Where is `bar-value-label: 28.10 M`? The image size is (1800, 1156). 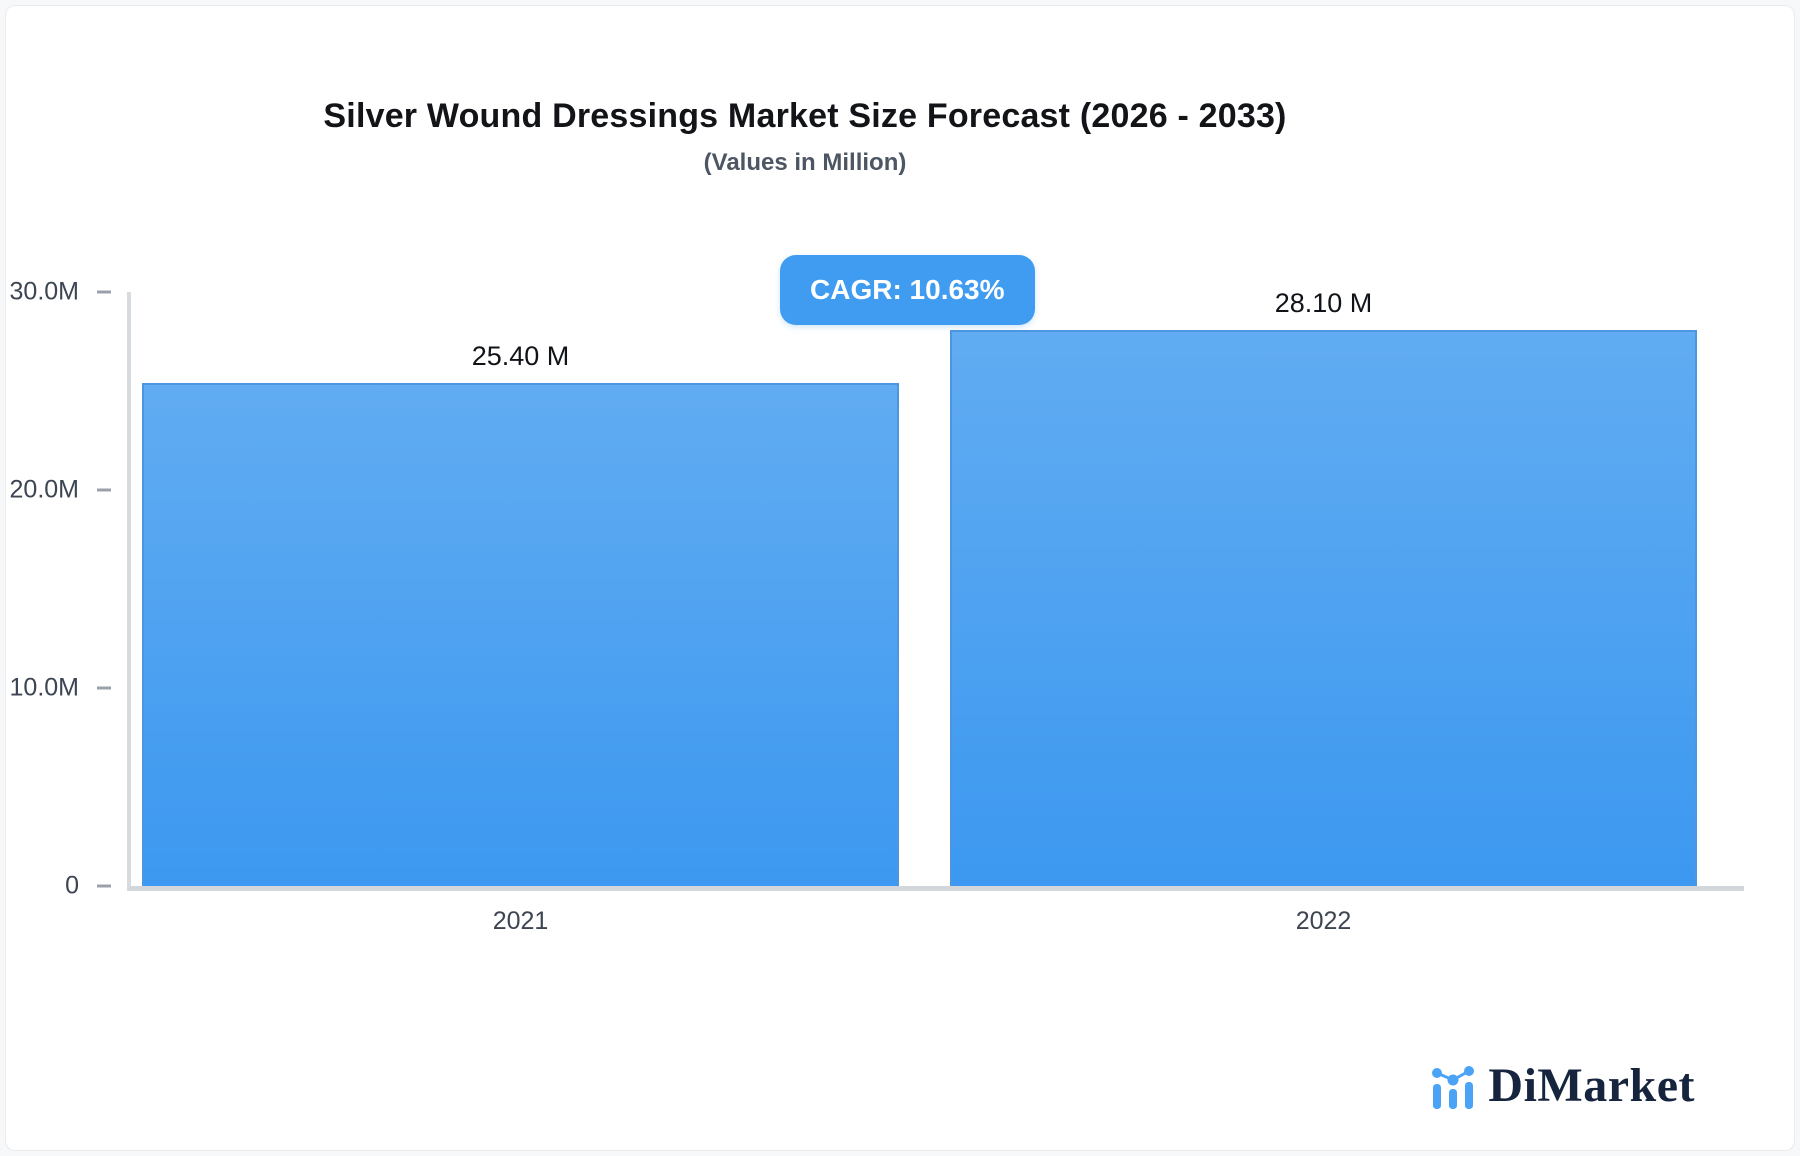
bar-value-label: 28.10 M is located at coordinates (1323, 302).